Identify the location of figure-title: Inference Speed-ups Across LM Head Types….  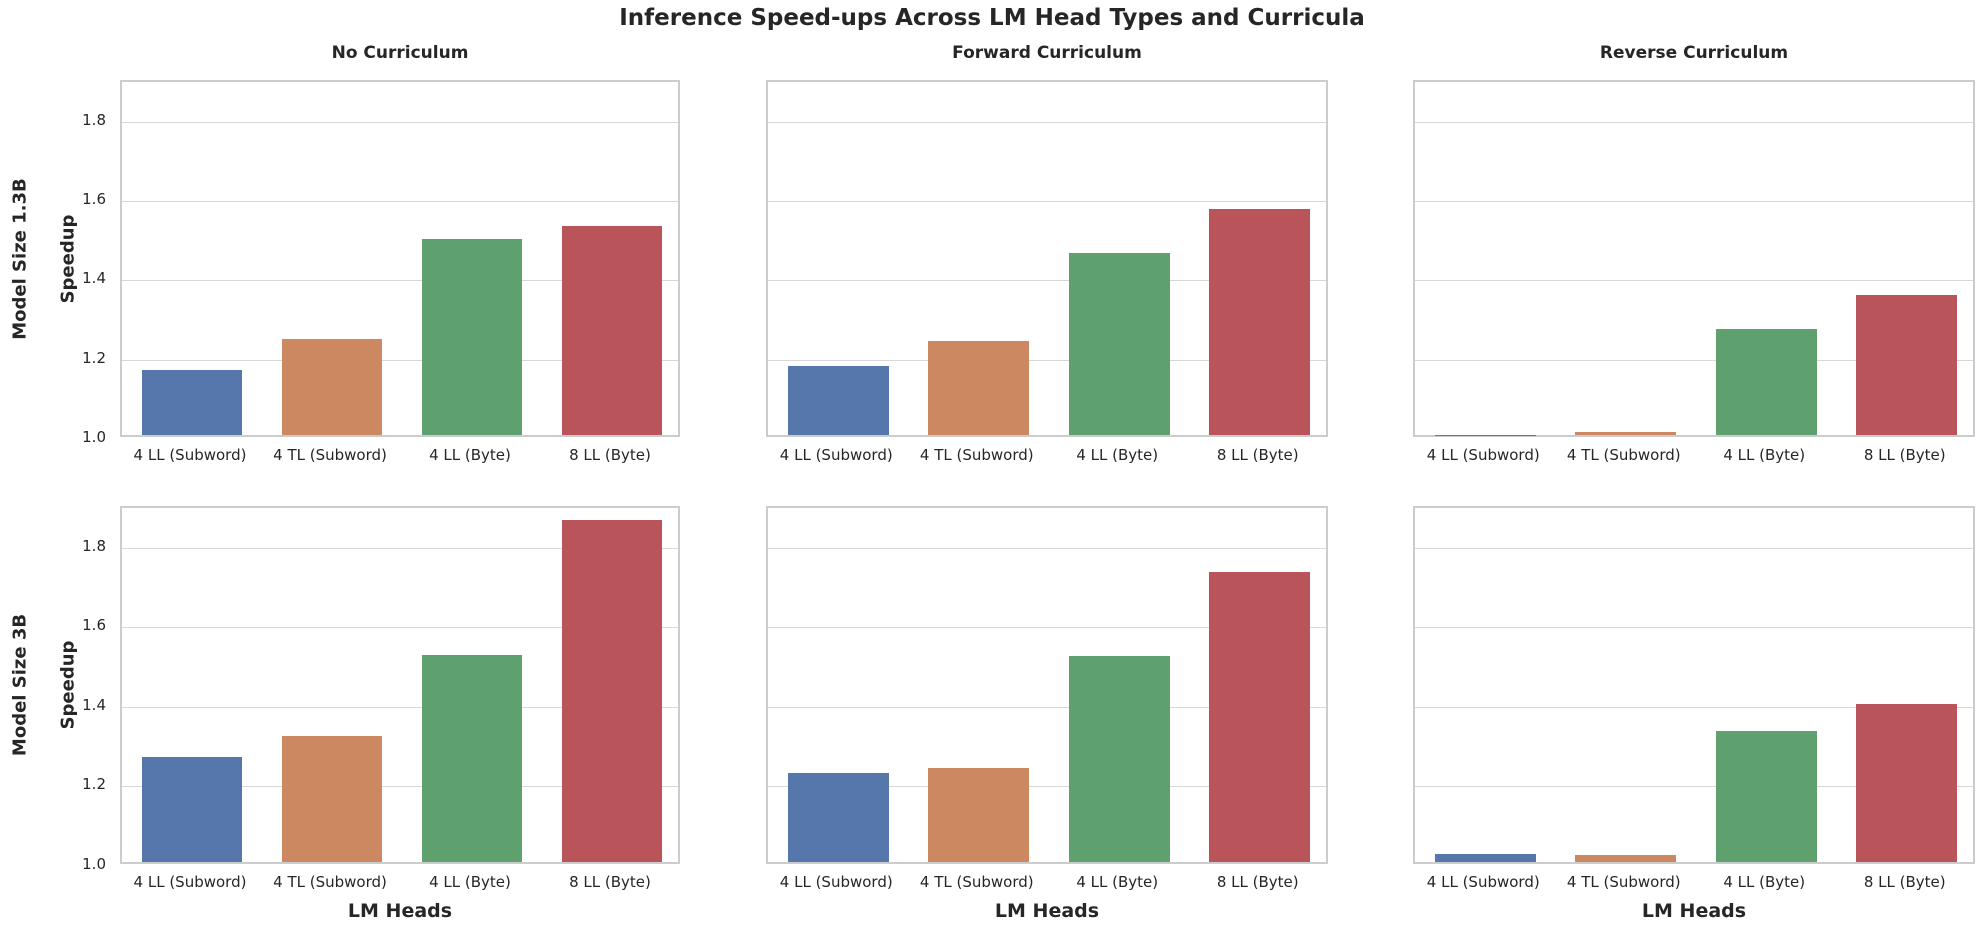
(992, 18).